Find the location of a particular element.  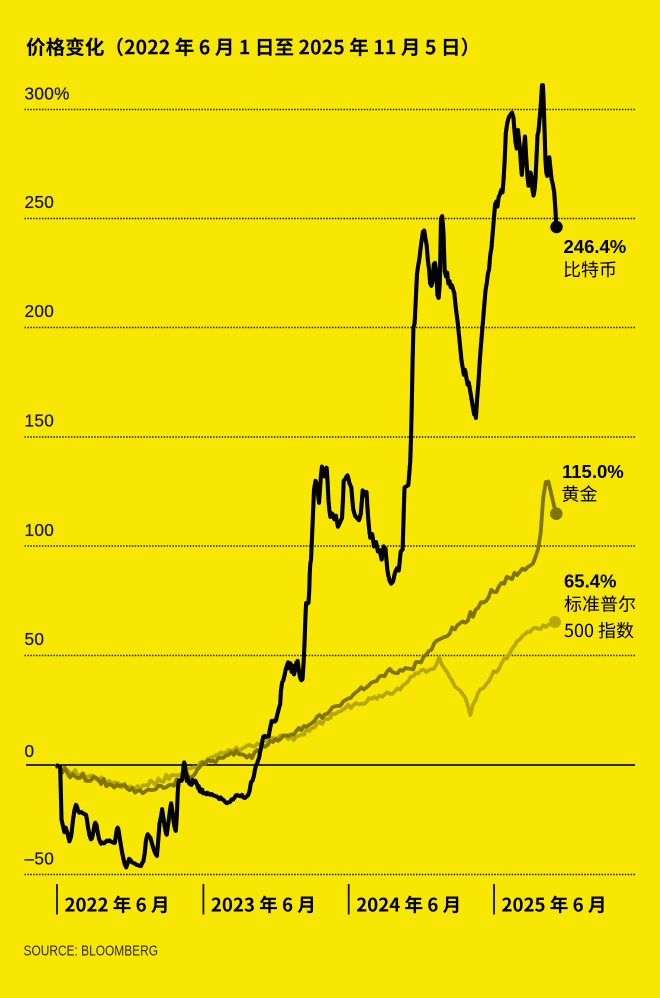

svg-text: 0 is located at coordinates (30, 751).